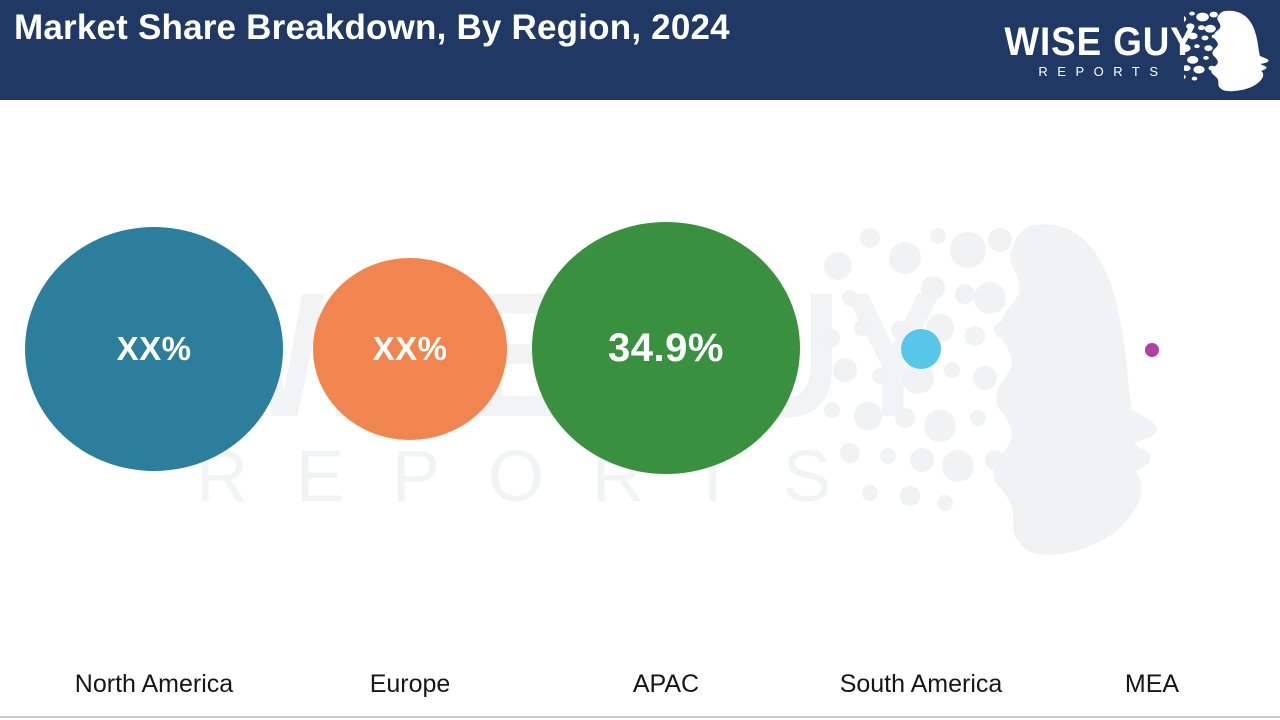  What do you see at coordinates (1100, 42) in the screenshot?
I see `logo-name-text: WISE GUY` at bounding box center [1100, 42].